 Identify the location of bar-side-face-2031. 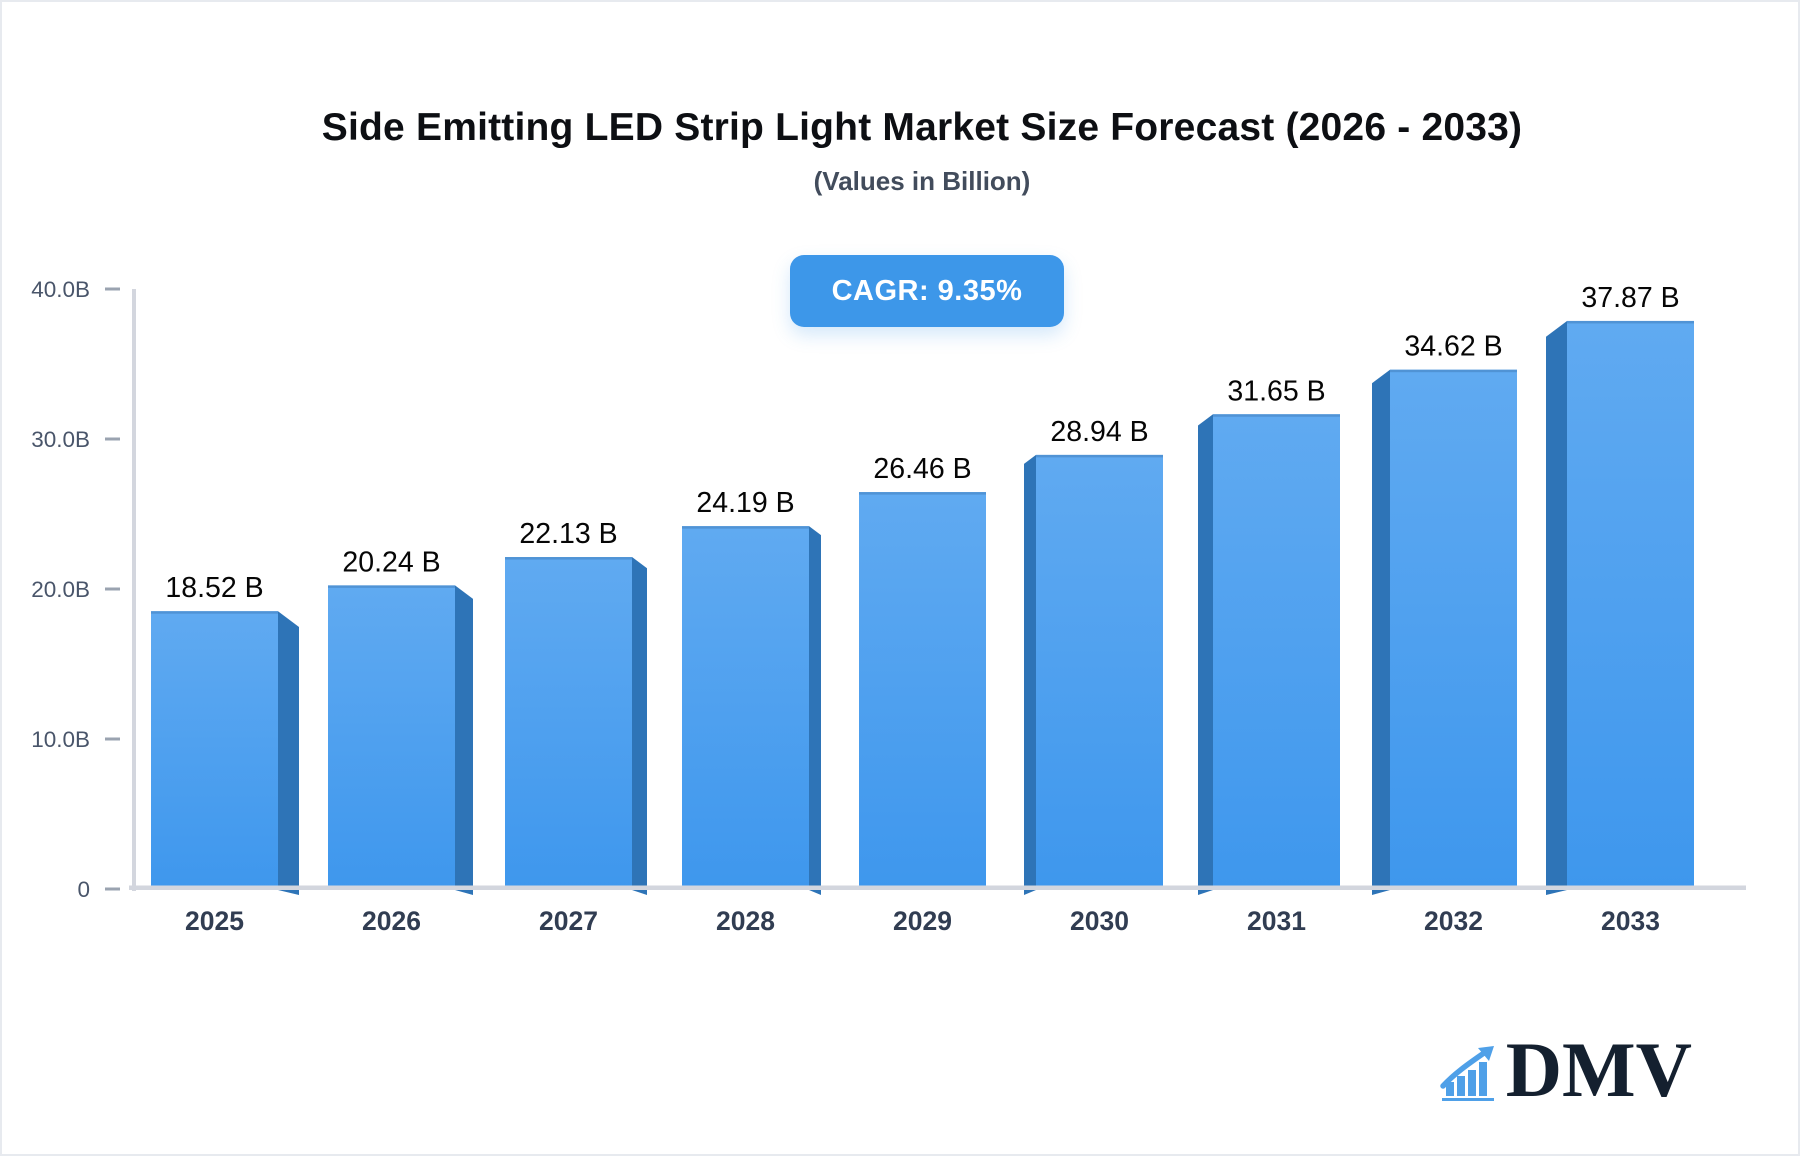
(1205, 654).